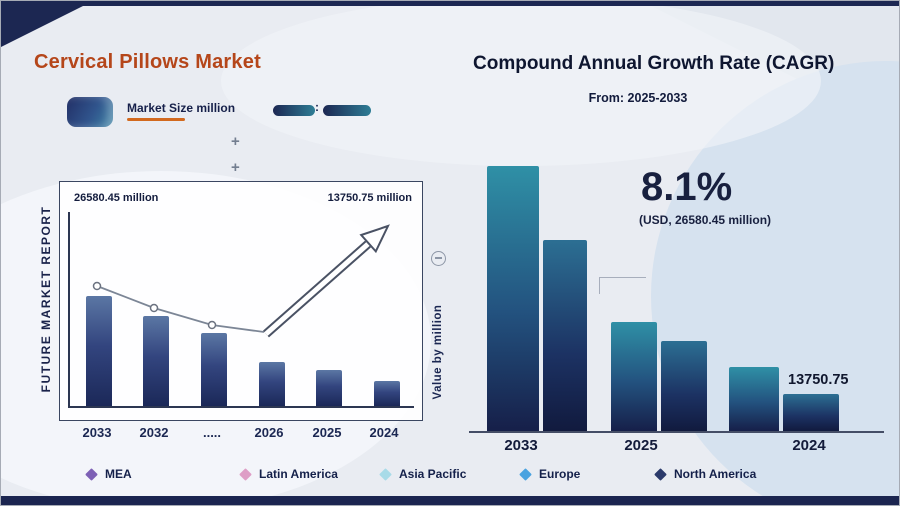  I want to click on legend-item-label: Asia Pacific, so click(433, 474).